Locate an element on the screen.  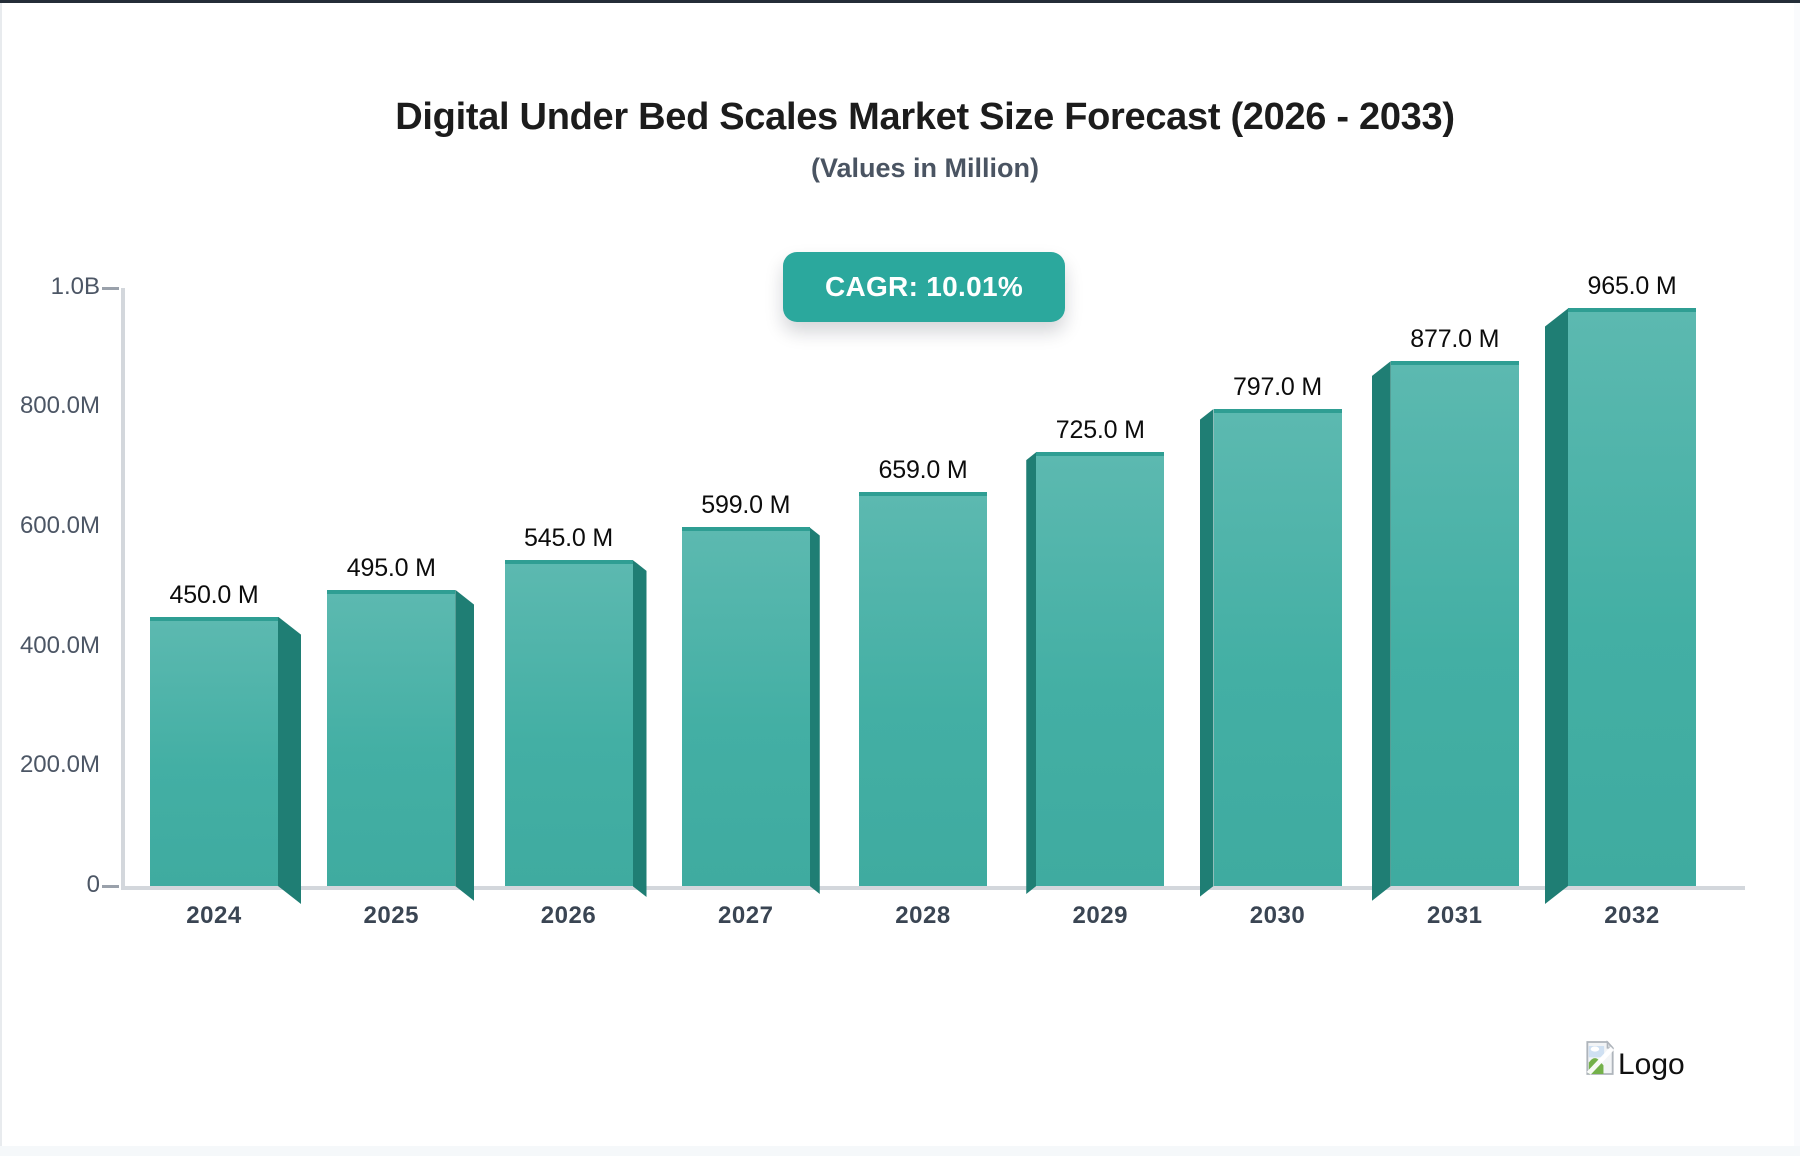
y-axis-label: 0 is located at coordinates (93, 884).